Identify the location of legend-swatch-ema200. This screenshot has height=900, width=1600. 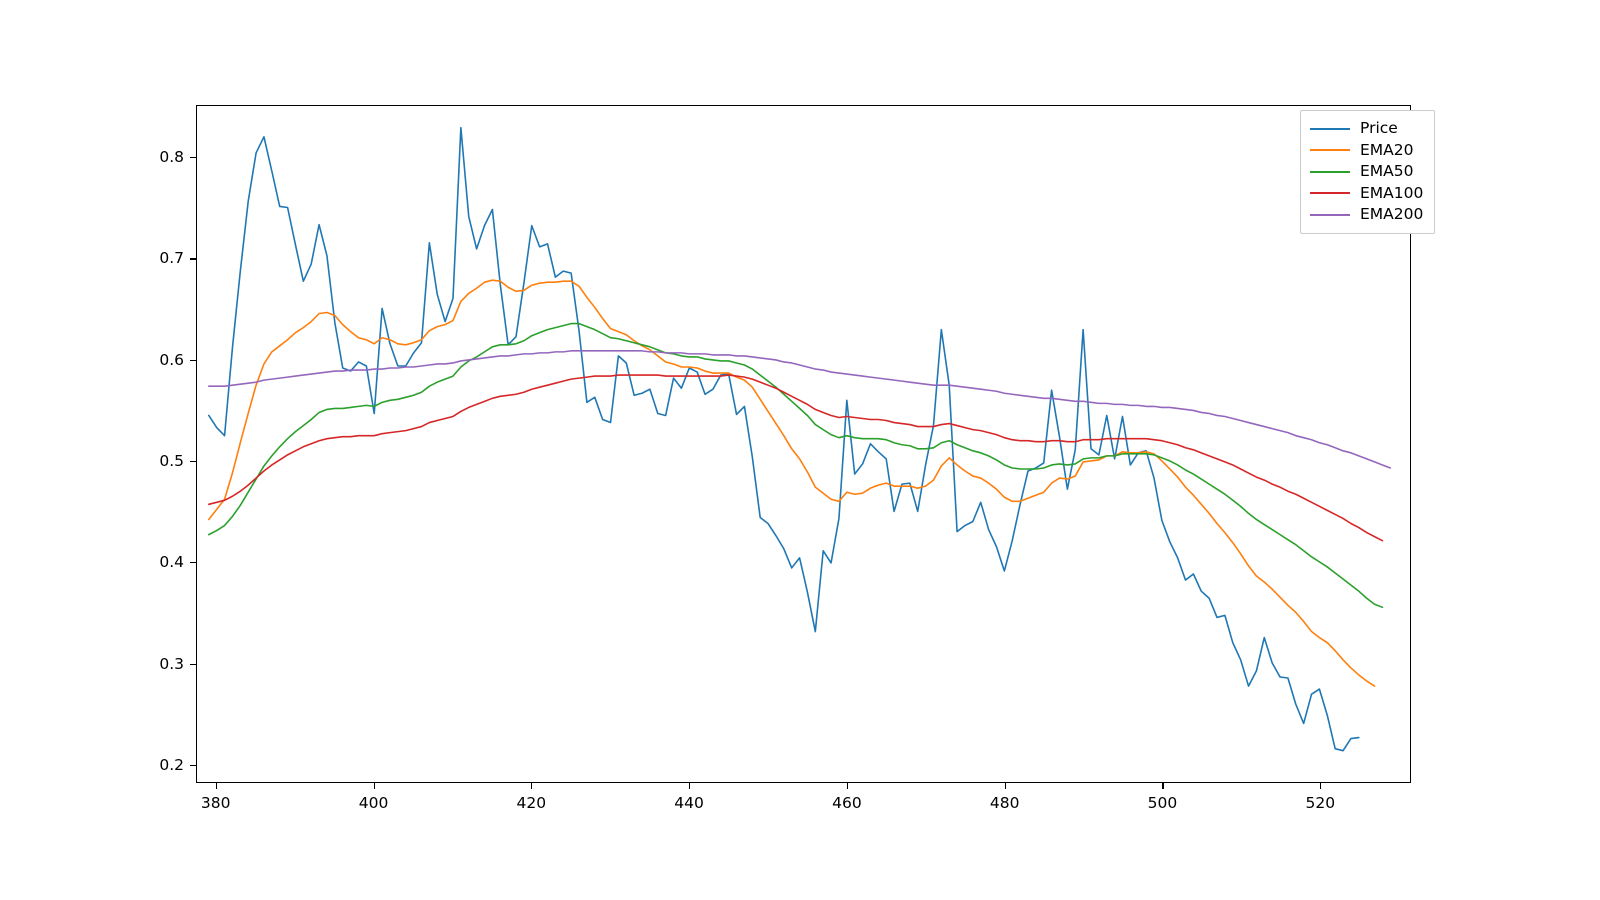
(1330, 214).